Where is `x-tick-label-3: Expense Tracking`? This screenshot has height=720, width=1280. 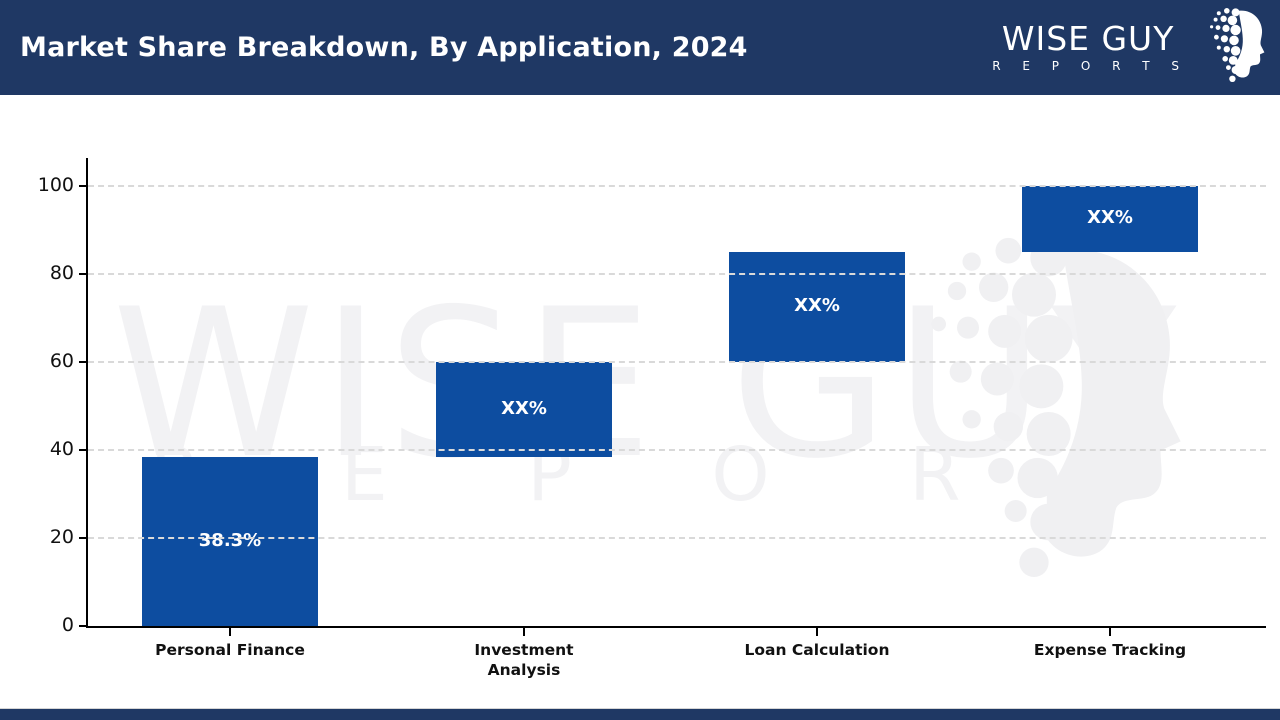
x-tick-label-3: Expense Tracking is located at coordinates (1110, 650).